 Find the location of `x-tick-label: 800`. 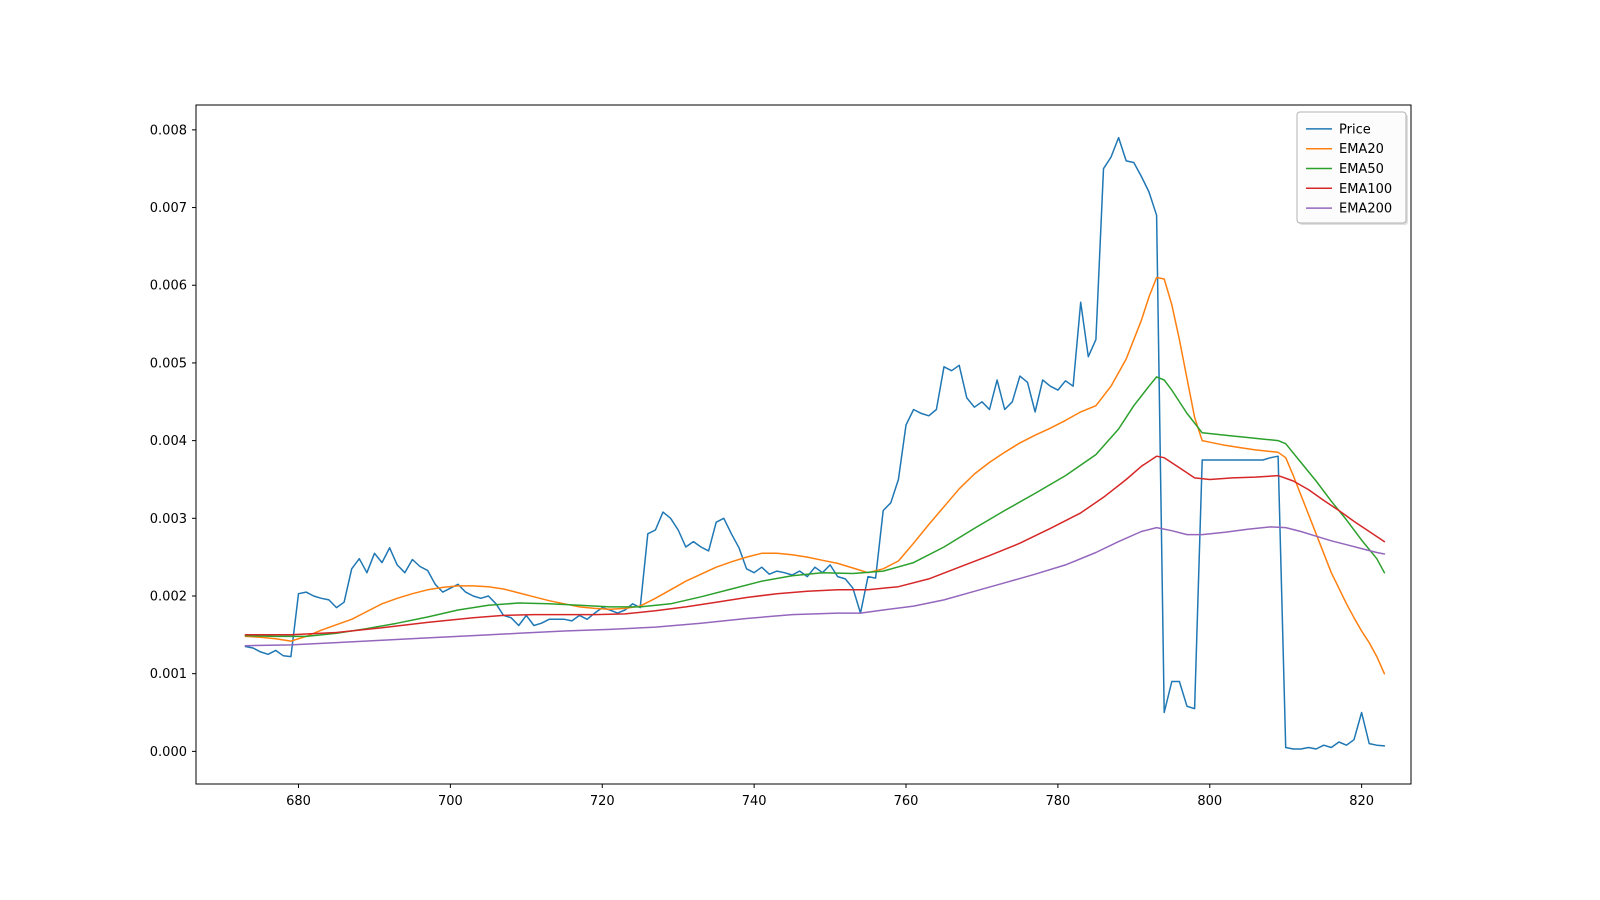

x-tick-label: 800 is located at coordinates (1209, 801).